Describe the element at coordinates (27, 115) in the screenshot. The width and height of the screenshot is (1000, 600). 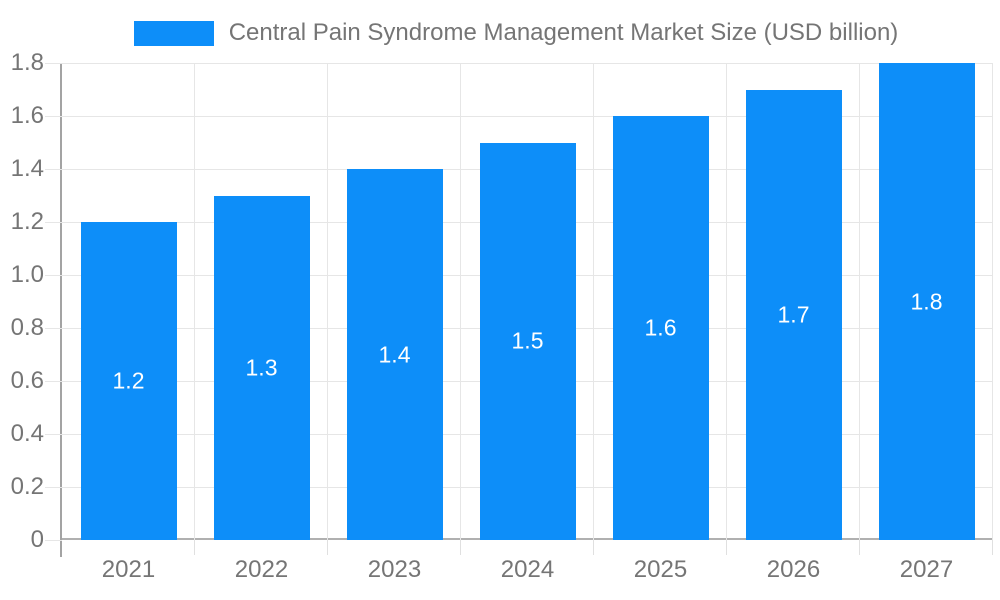
I see `y-tick-label: 1.6` at that location.